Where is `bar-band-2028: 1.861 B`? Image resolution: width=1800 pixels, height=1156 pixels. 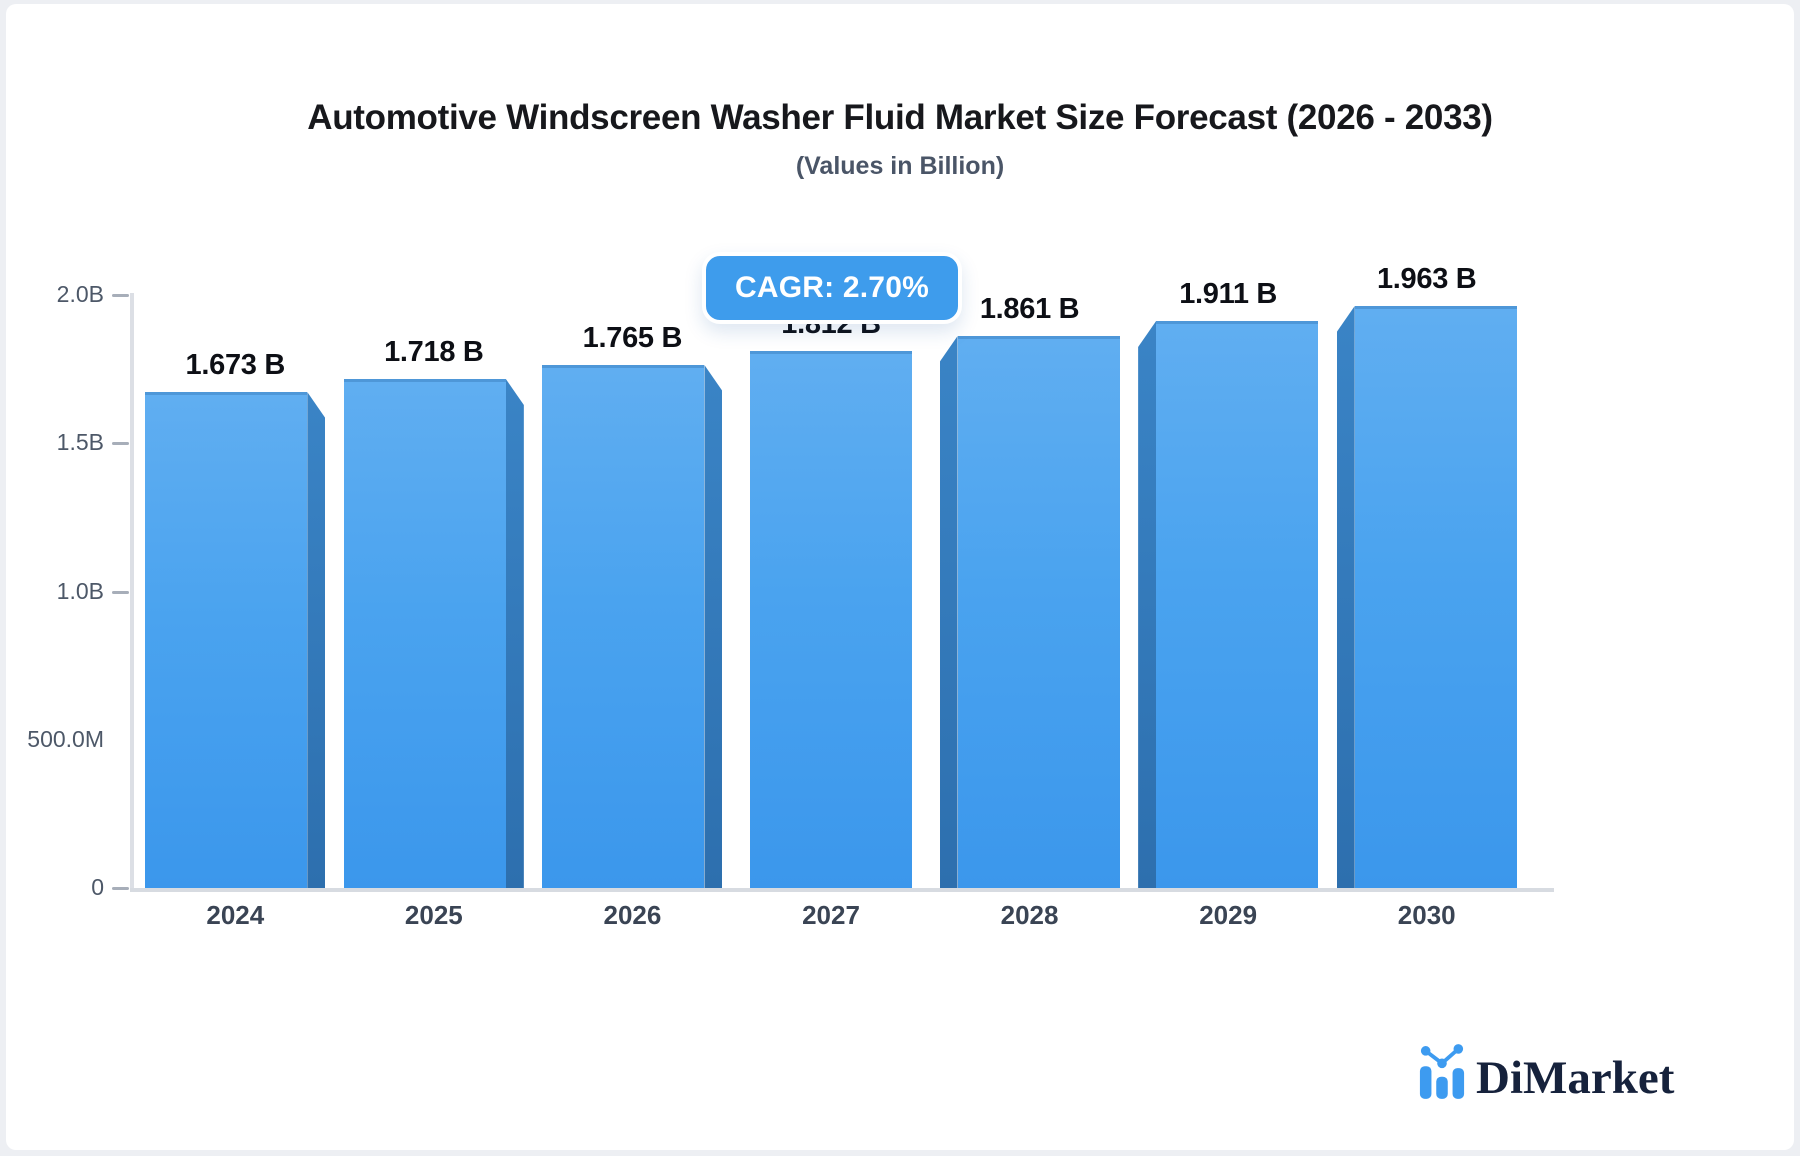 bar-band-2028: 1.861 B is located at coordinates (1029, 590).